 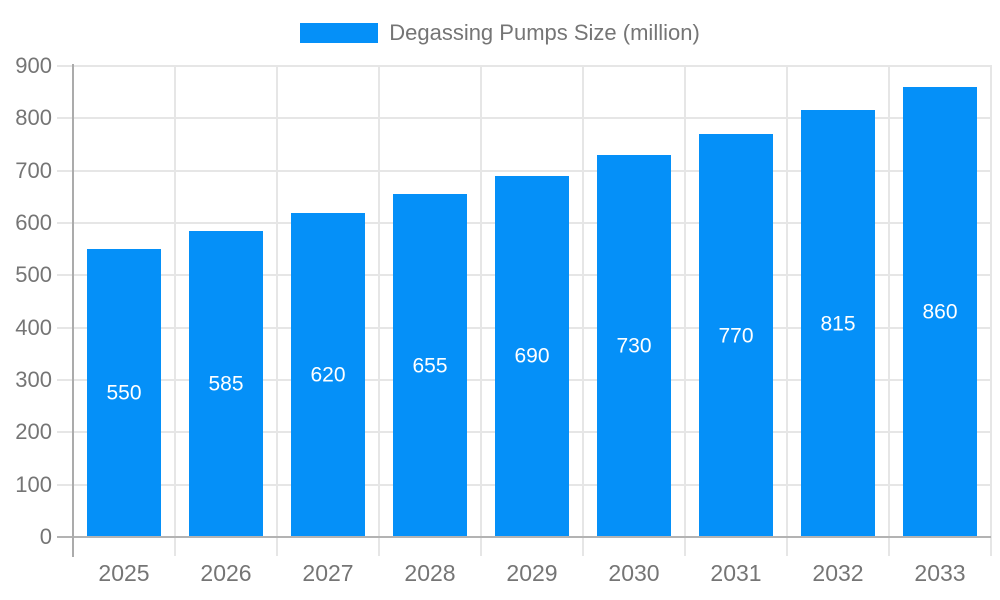 I want to click on bar-value-label: 860, so click(x=940, y=312).